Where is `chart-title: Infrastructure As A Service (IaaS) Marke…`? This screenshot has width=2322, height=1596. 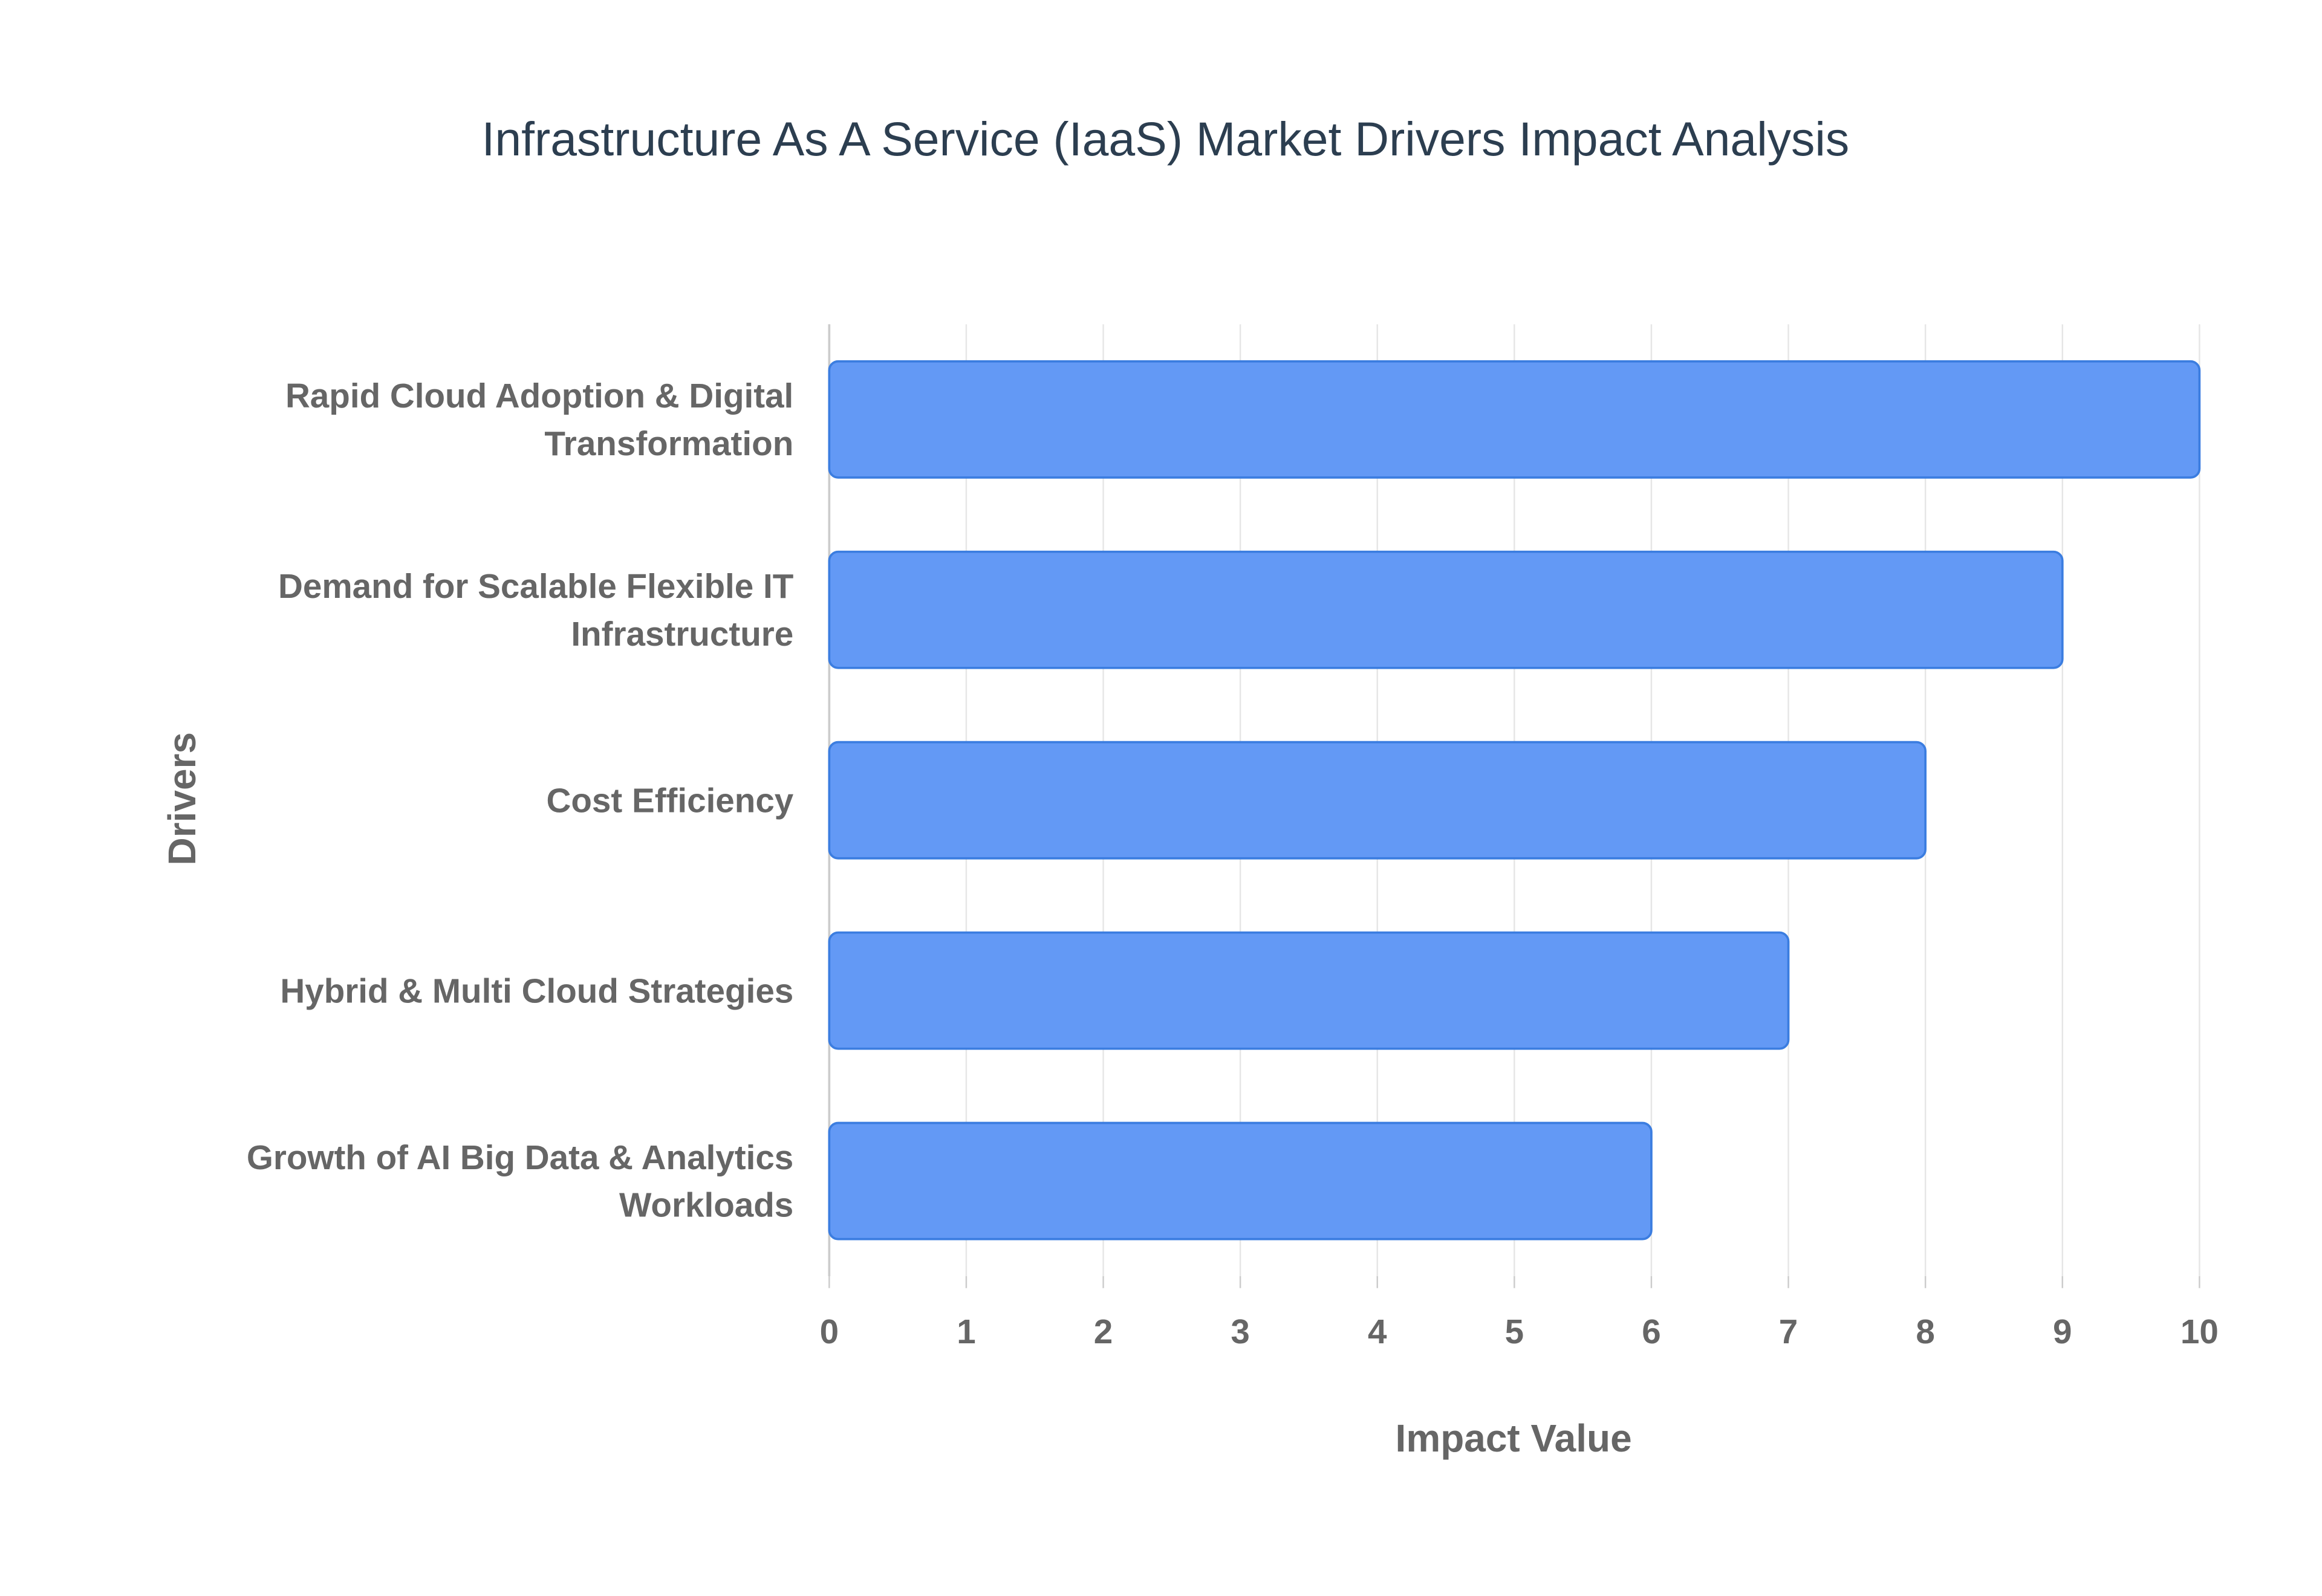
chart-title: Infrastructure As A Service (IaaS) Marke… is located at coordinates (1166, 139).